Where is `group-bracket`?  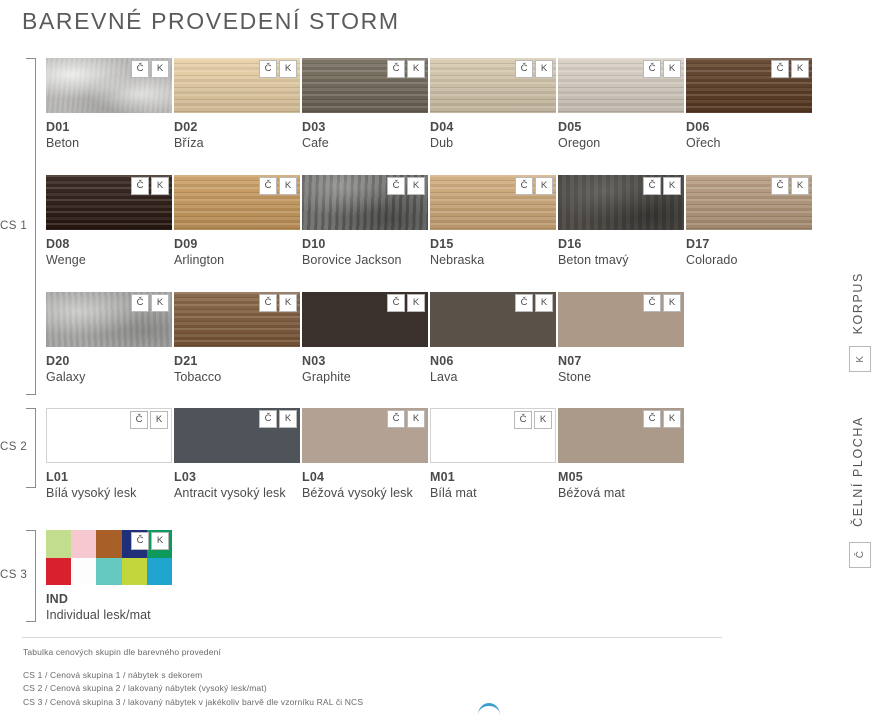
group-bracket is located at coordinates (28, 448).